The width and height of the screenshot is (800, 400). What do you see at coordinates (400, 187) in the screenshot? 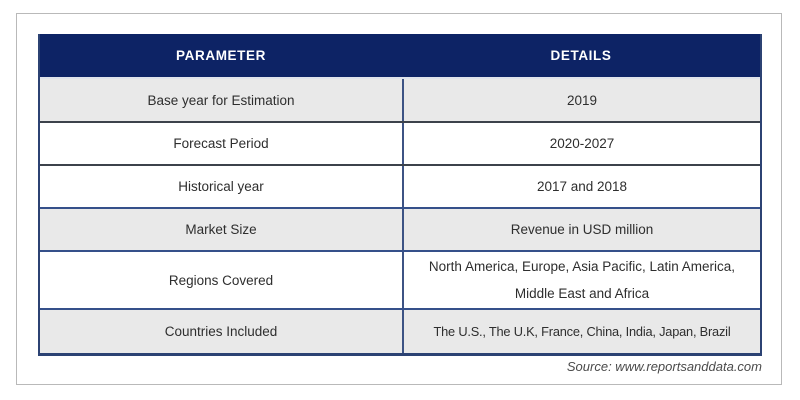
I see `table-row: Historical year 2017 and 2018` at bounding box center [400, 187].